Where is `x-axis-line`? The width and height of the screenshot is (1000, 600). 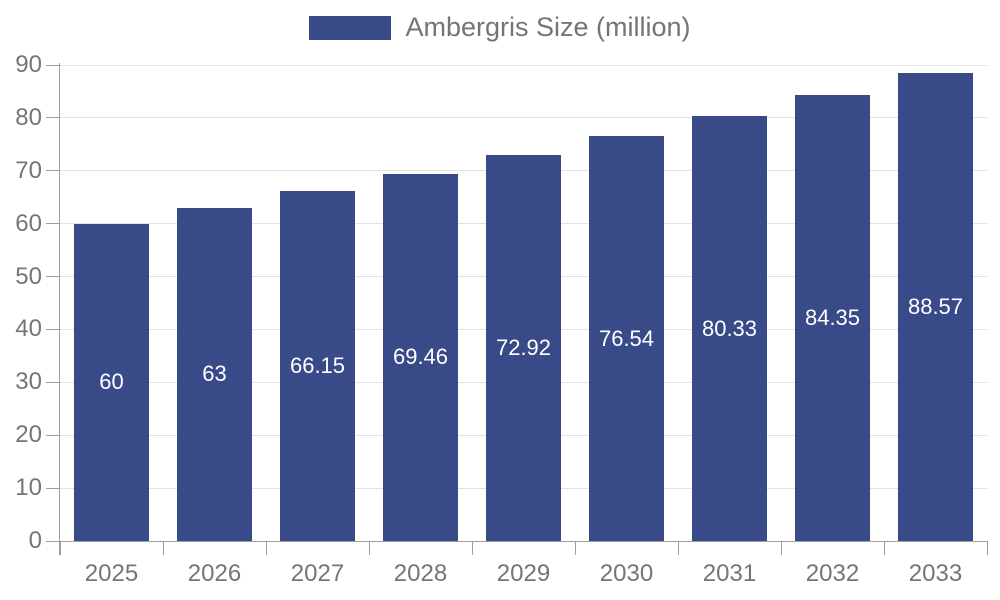
x-axis-line is located at coordinates (516, 541).